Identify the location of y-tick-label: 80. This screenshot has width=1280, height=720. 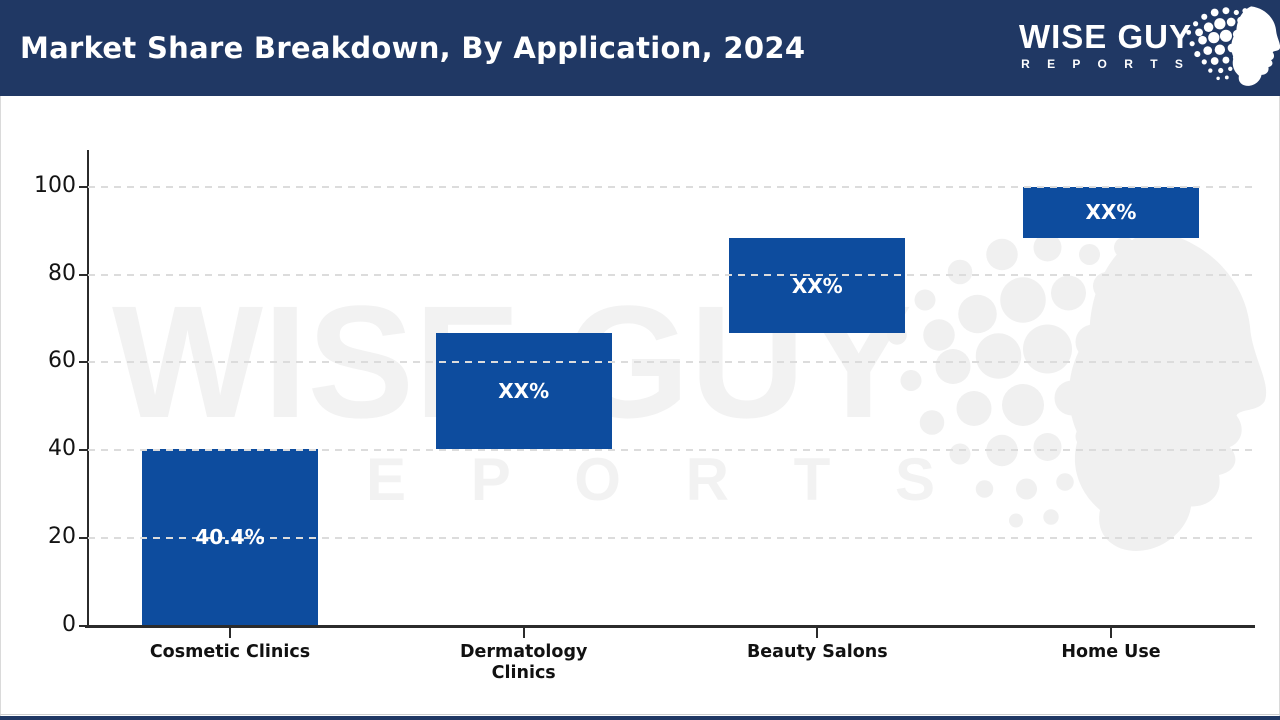
(62, 273).